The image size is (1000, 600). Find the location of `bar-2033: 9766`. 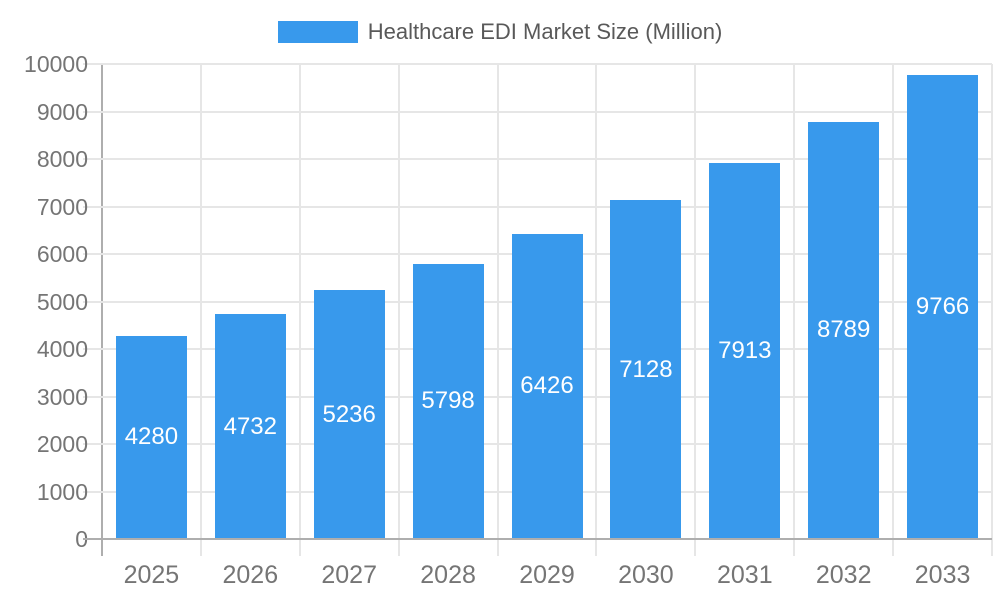

bar-2033: 9766 is located at coordinates (943, 307).